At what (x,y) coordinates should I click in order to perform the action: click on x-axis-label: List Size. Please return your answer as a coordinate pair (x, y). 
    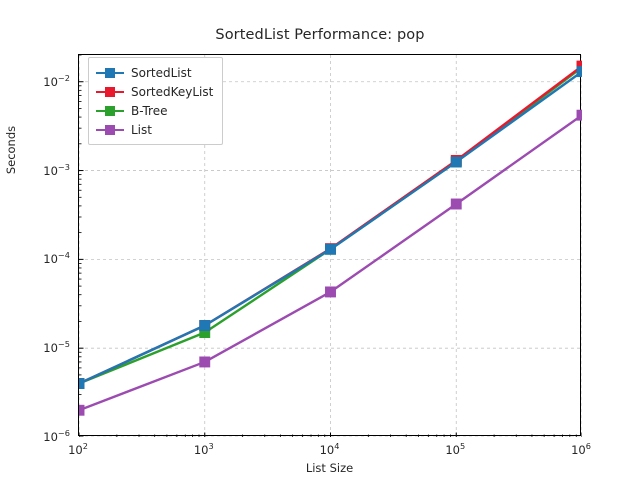
    Looking at the image, I should click on (329, 468).